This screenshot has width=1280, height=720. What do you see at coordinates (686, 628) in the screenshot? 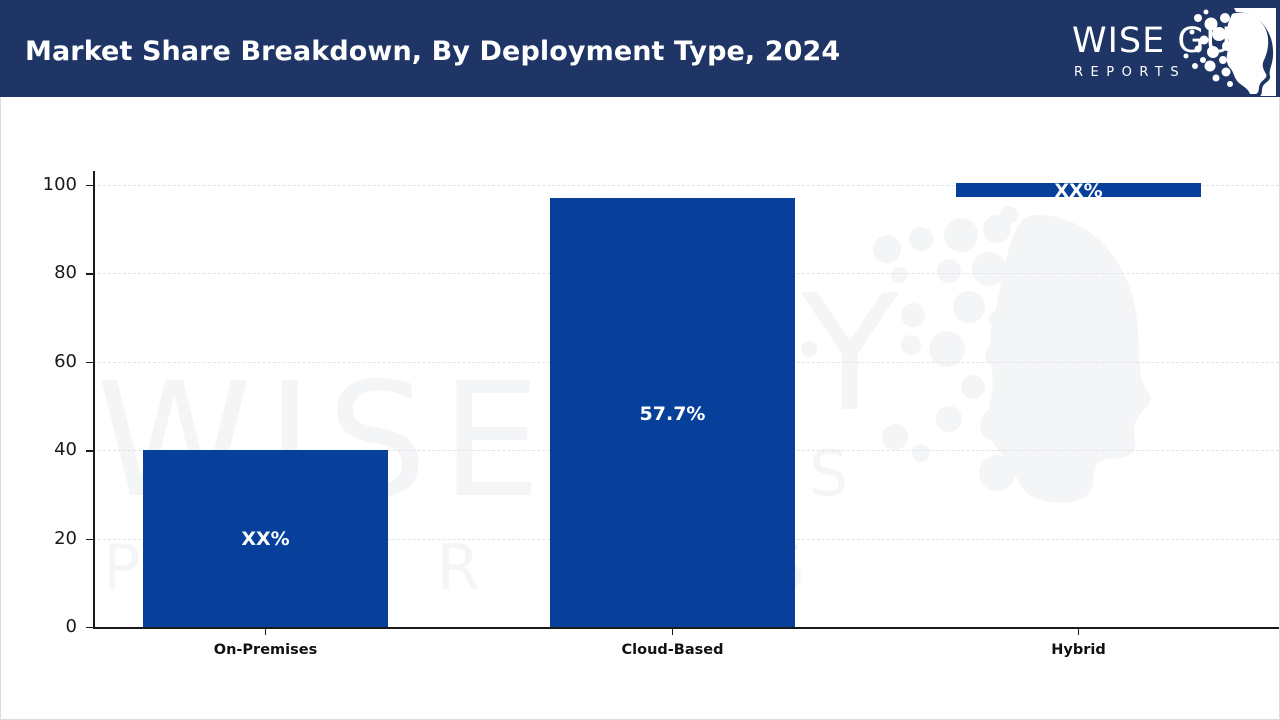
I see `x-axis-line` at bounding box center [686, 628].